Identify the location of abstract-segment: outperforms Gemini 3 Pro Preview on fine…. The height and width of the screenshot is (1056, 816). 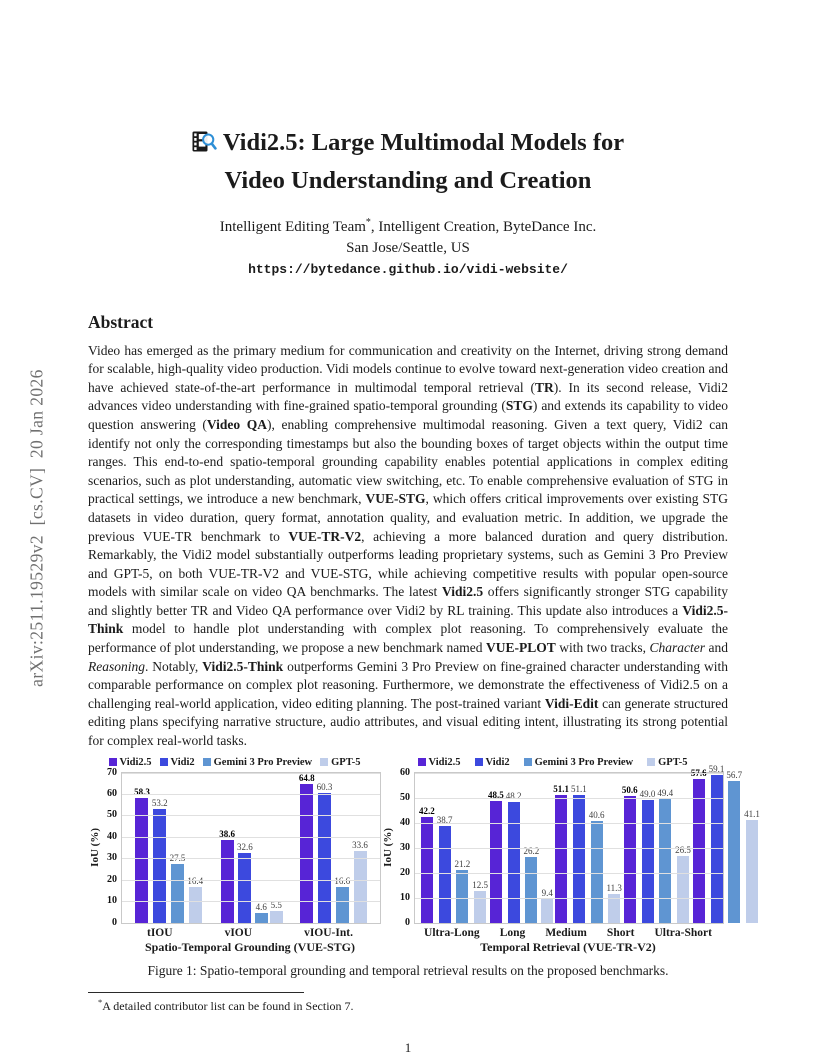
(408, 684).